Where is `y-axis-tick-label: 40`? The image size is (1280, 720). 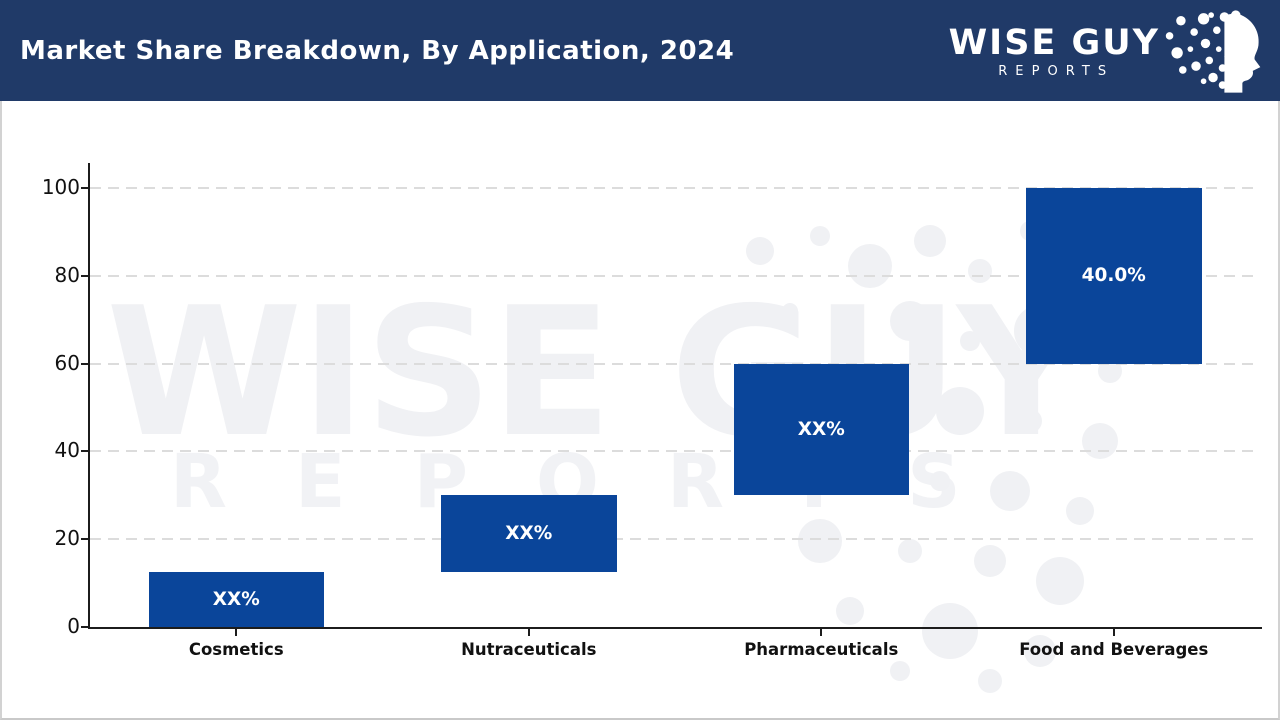
y-axis-tick-label: 40 is located at coordinates (67, 450).